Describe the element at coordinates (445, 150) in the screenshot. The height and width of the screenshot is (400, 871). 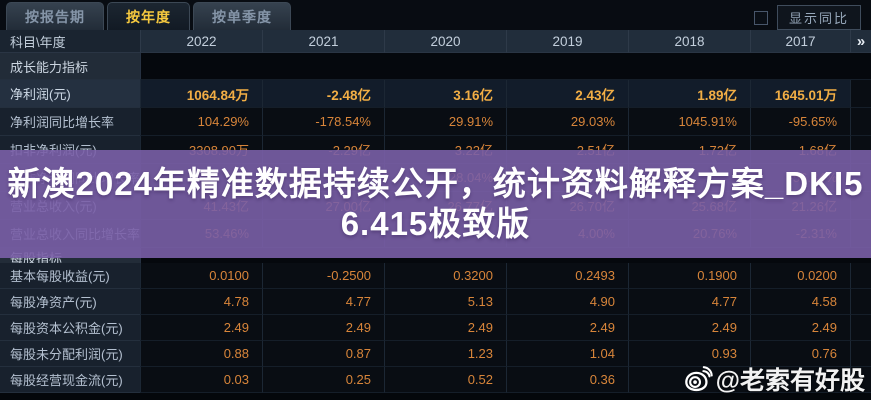
I see `cell-value: 3.22亿` at that location.